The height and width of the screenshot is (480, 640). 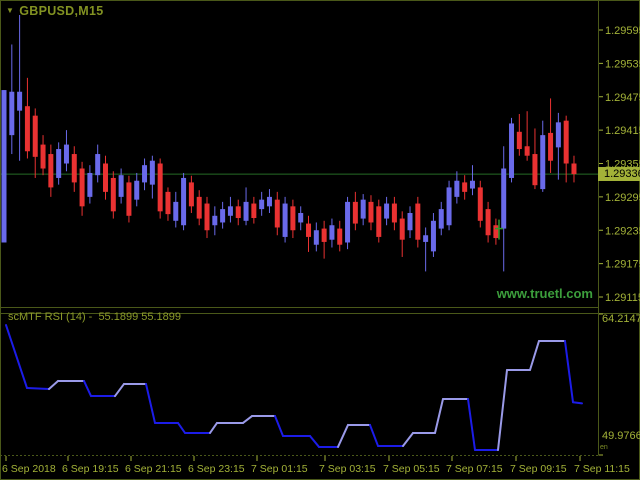 I want to click on indicator-name-label: scMTF RSI (14) - 55.1899 55.1899, so click(x=95, y=317).